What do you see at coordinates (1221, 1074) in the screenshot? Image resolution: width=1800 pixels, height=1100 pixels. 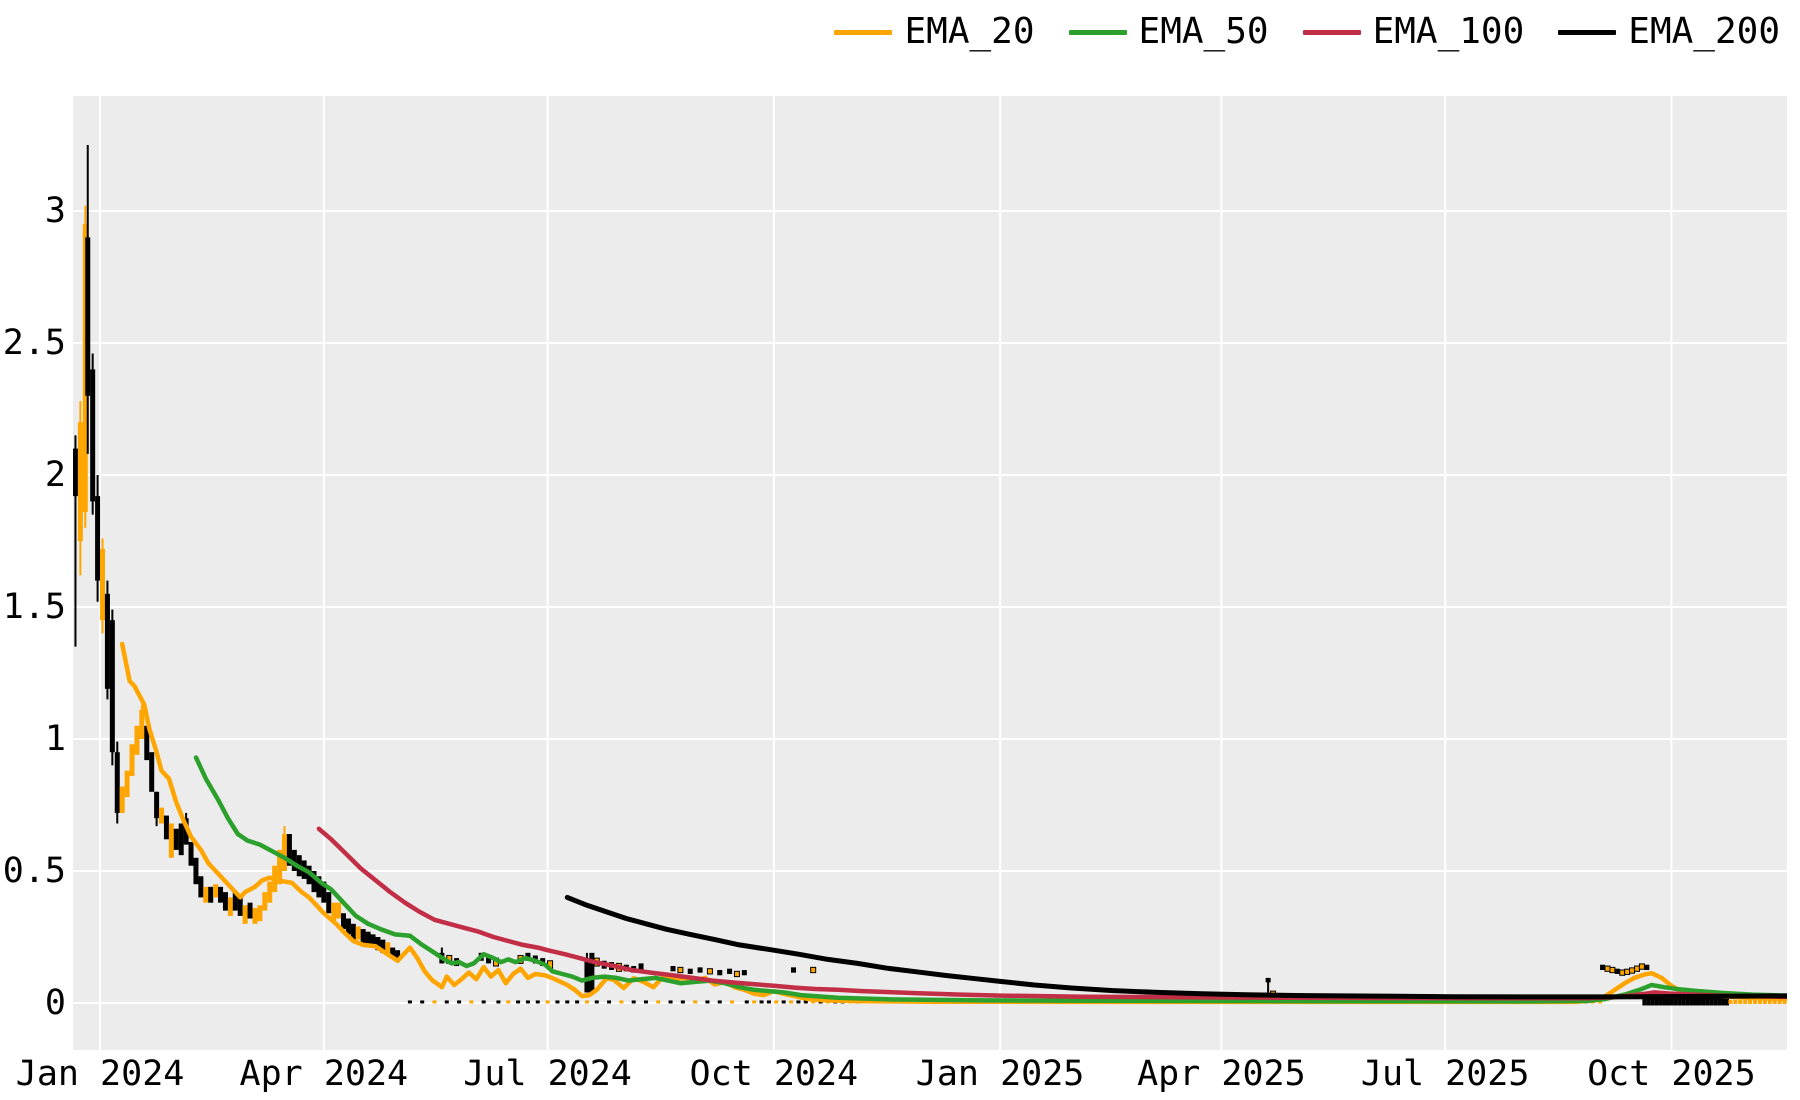 I see `x-tick-label: Apr 2025` at bounding box center [1221, 1074].